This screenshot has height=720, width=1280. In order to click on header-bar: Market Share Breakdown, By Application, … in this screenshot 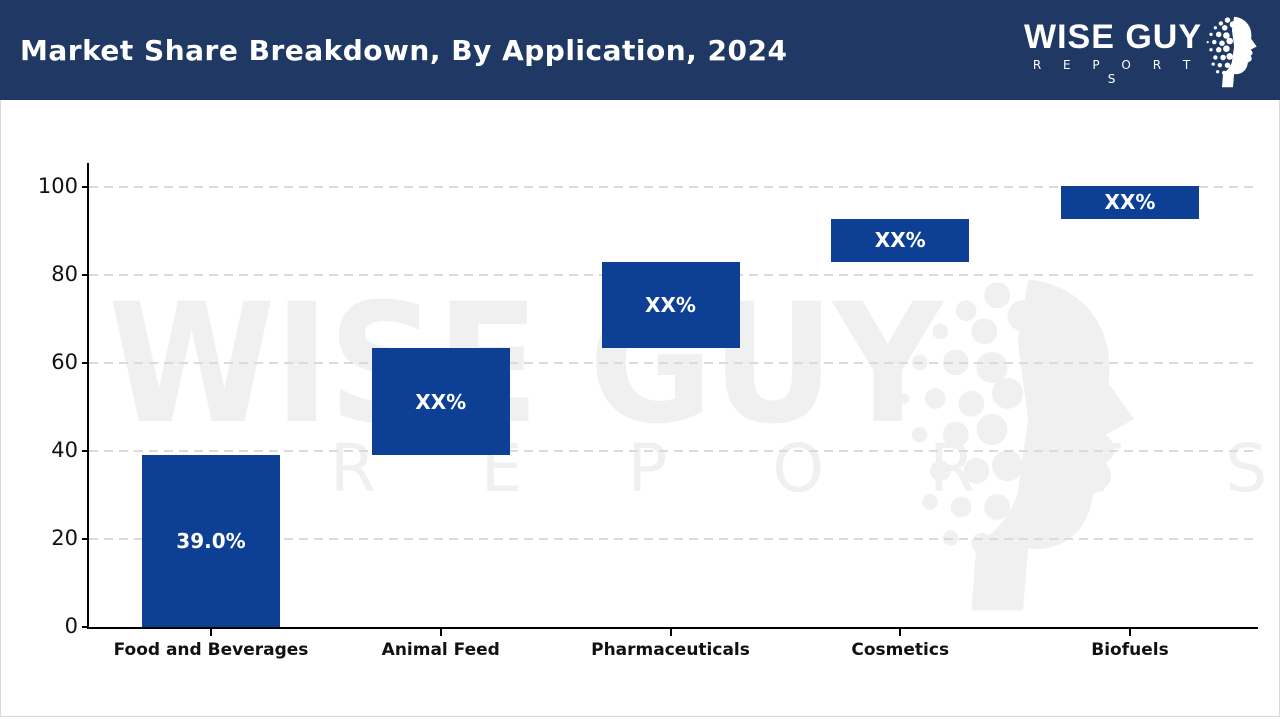, I will do `click(640, 50)`.